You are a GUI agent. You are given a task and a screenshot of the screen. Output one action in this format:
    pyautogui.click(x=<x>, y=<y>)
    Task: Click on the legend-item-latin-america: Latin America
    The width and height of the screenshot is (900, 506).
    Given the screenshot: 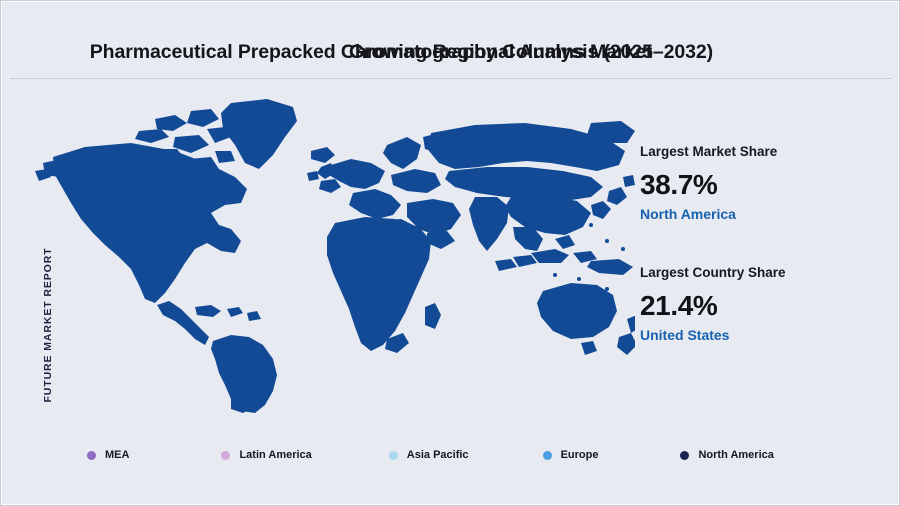 What is the action you would take?
    pyautogui.click(x=266, y=455)
    